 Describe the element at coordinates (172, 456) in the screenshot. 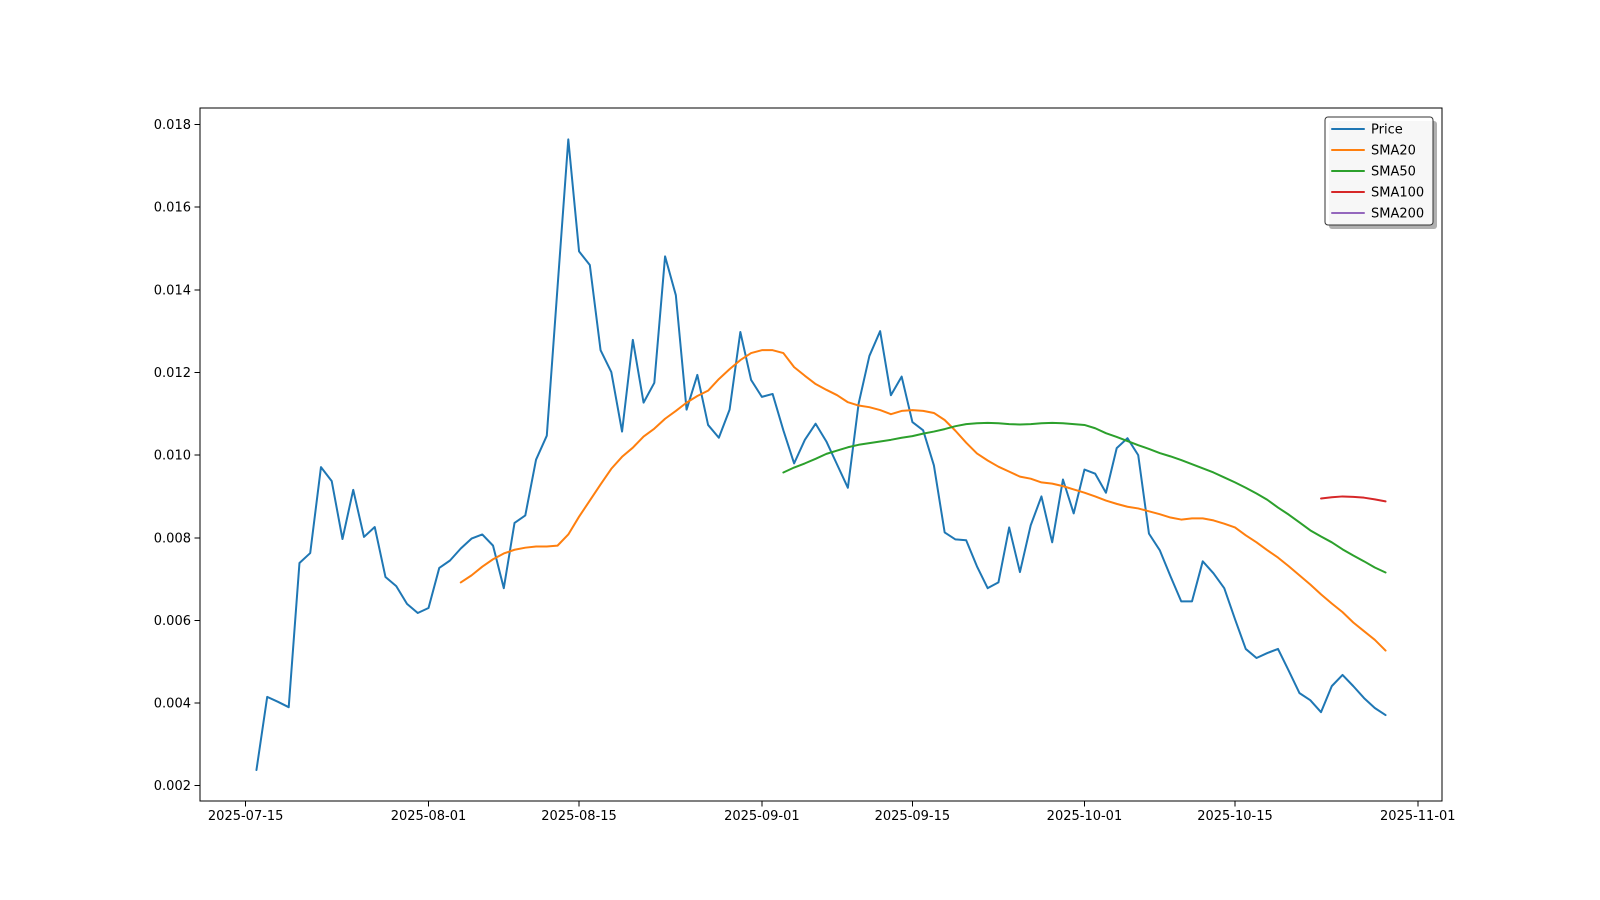

I see `y-tick-label: 0.010` at that location.